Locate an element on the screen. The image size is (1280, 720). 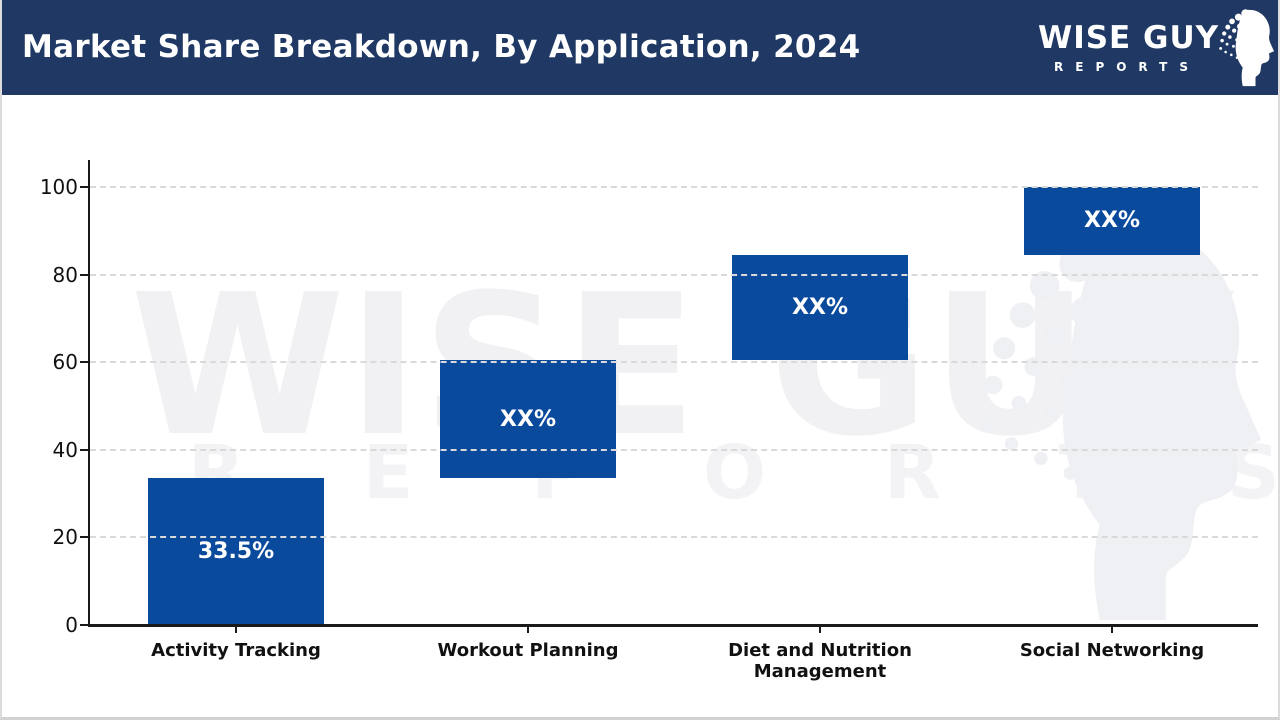
y-axis-tick-label: 40 is located at coordinates (65, 449).